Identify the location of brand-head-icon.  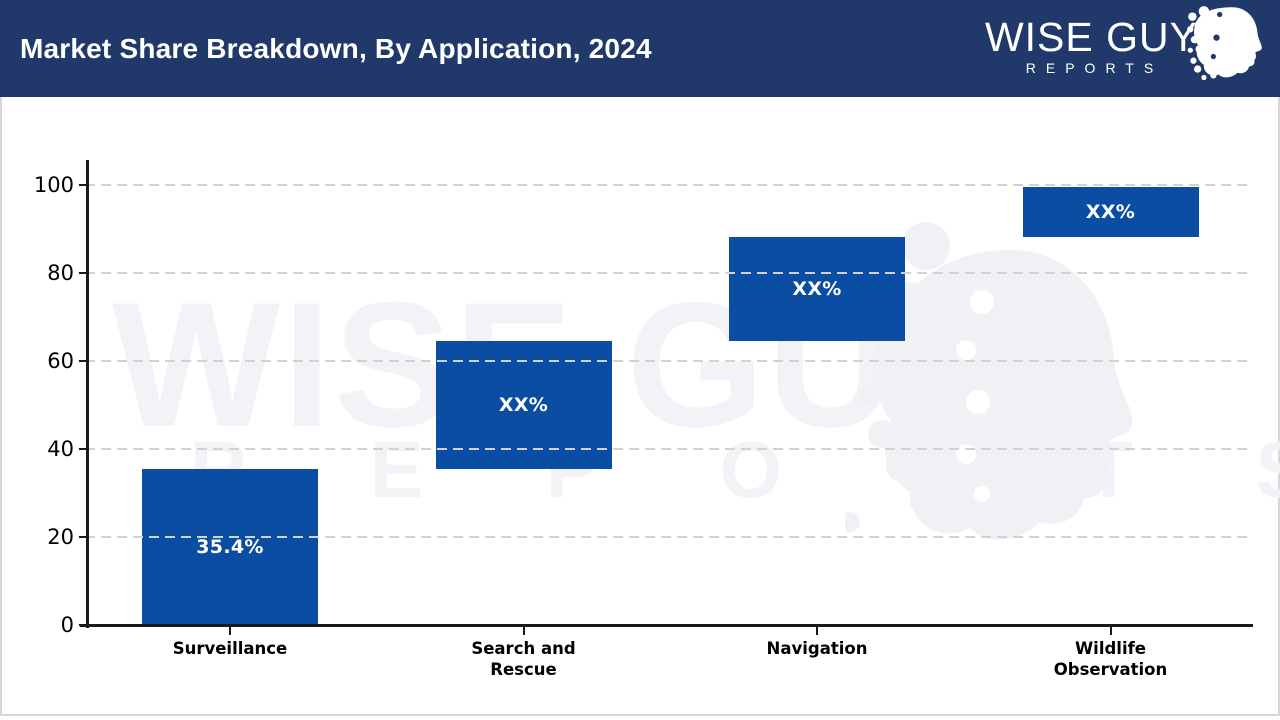
(1224, 43).